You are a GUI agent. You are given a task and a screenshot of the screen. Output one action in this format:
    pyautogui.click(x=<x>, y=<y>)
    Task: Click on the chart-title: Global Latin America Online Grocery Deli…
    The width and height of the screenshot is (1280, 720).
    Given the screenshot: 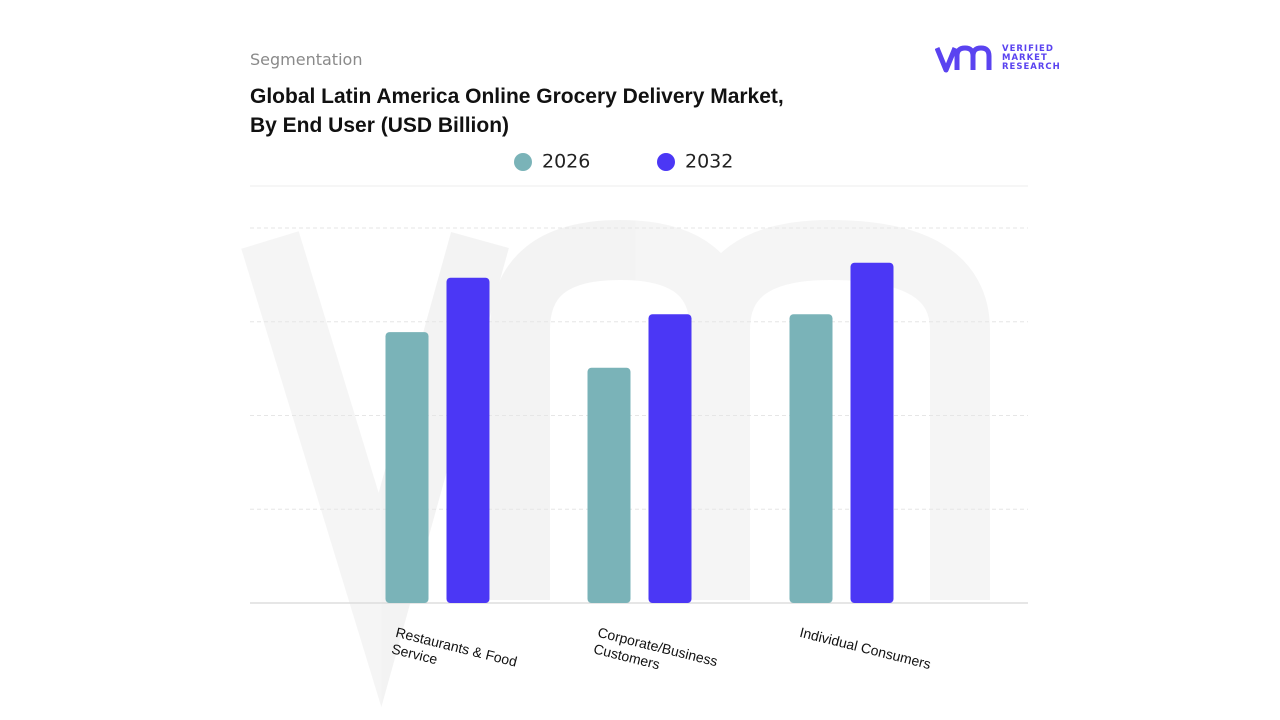 What is the action you would take?
    pyautogui.click(x=517, y=111)
    